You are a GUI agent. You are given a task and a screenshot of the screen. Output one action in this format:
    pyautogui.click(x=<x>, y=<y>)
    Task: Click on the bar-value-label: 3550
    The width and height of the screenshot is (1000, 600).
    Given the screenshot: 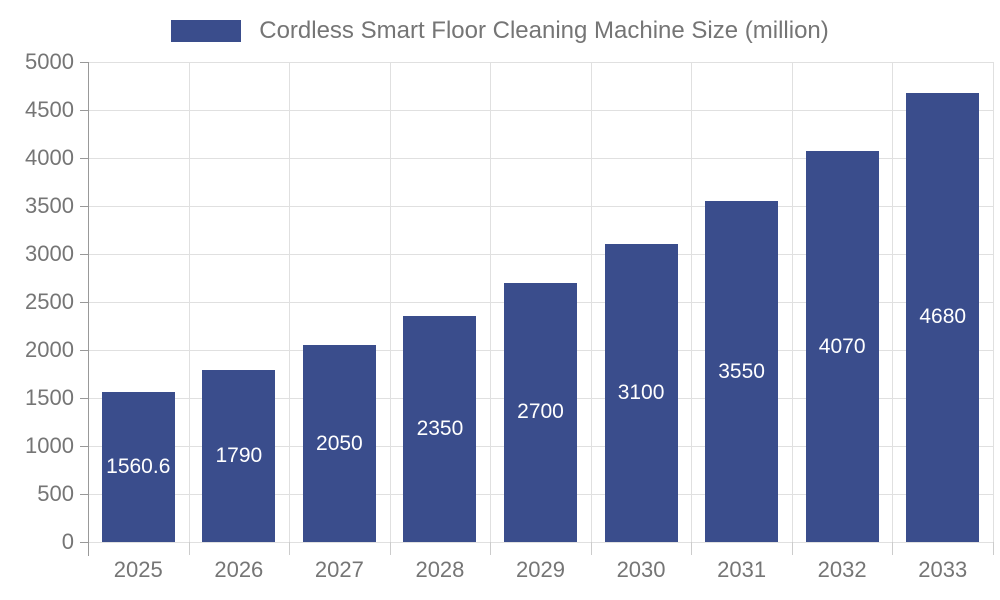 What is the action you would take?
    pyautogui.click(x=741, y=371)
    